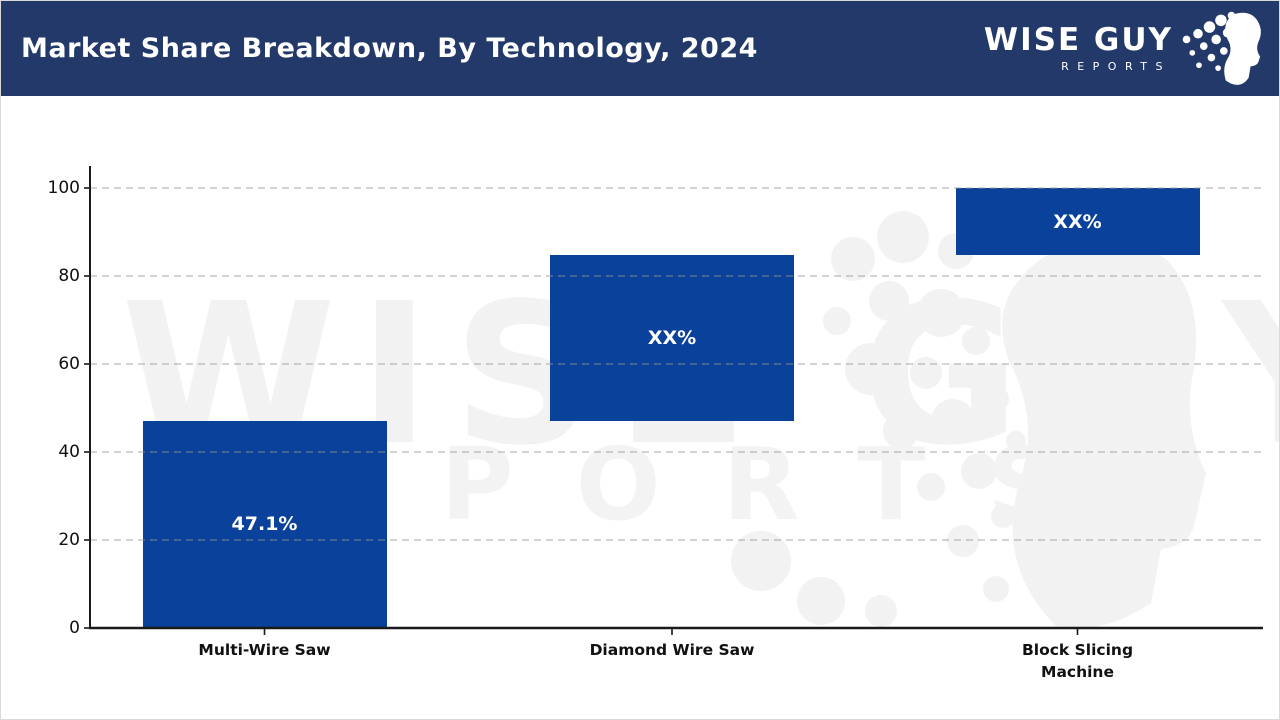 The width and height of the screenshot is (1280, 720). What do you see at coordinates (1221, 48) in the screenshot?
I see `brand-logo-head-icon` at bounding box center [1221, 48].